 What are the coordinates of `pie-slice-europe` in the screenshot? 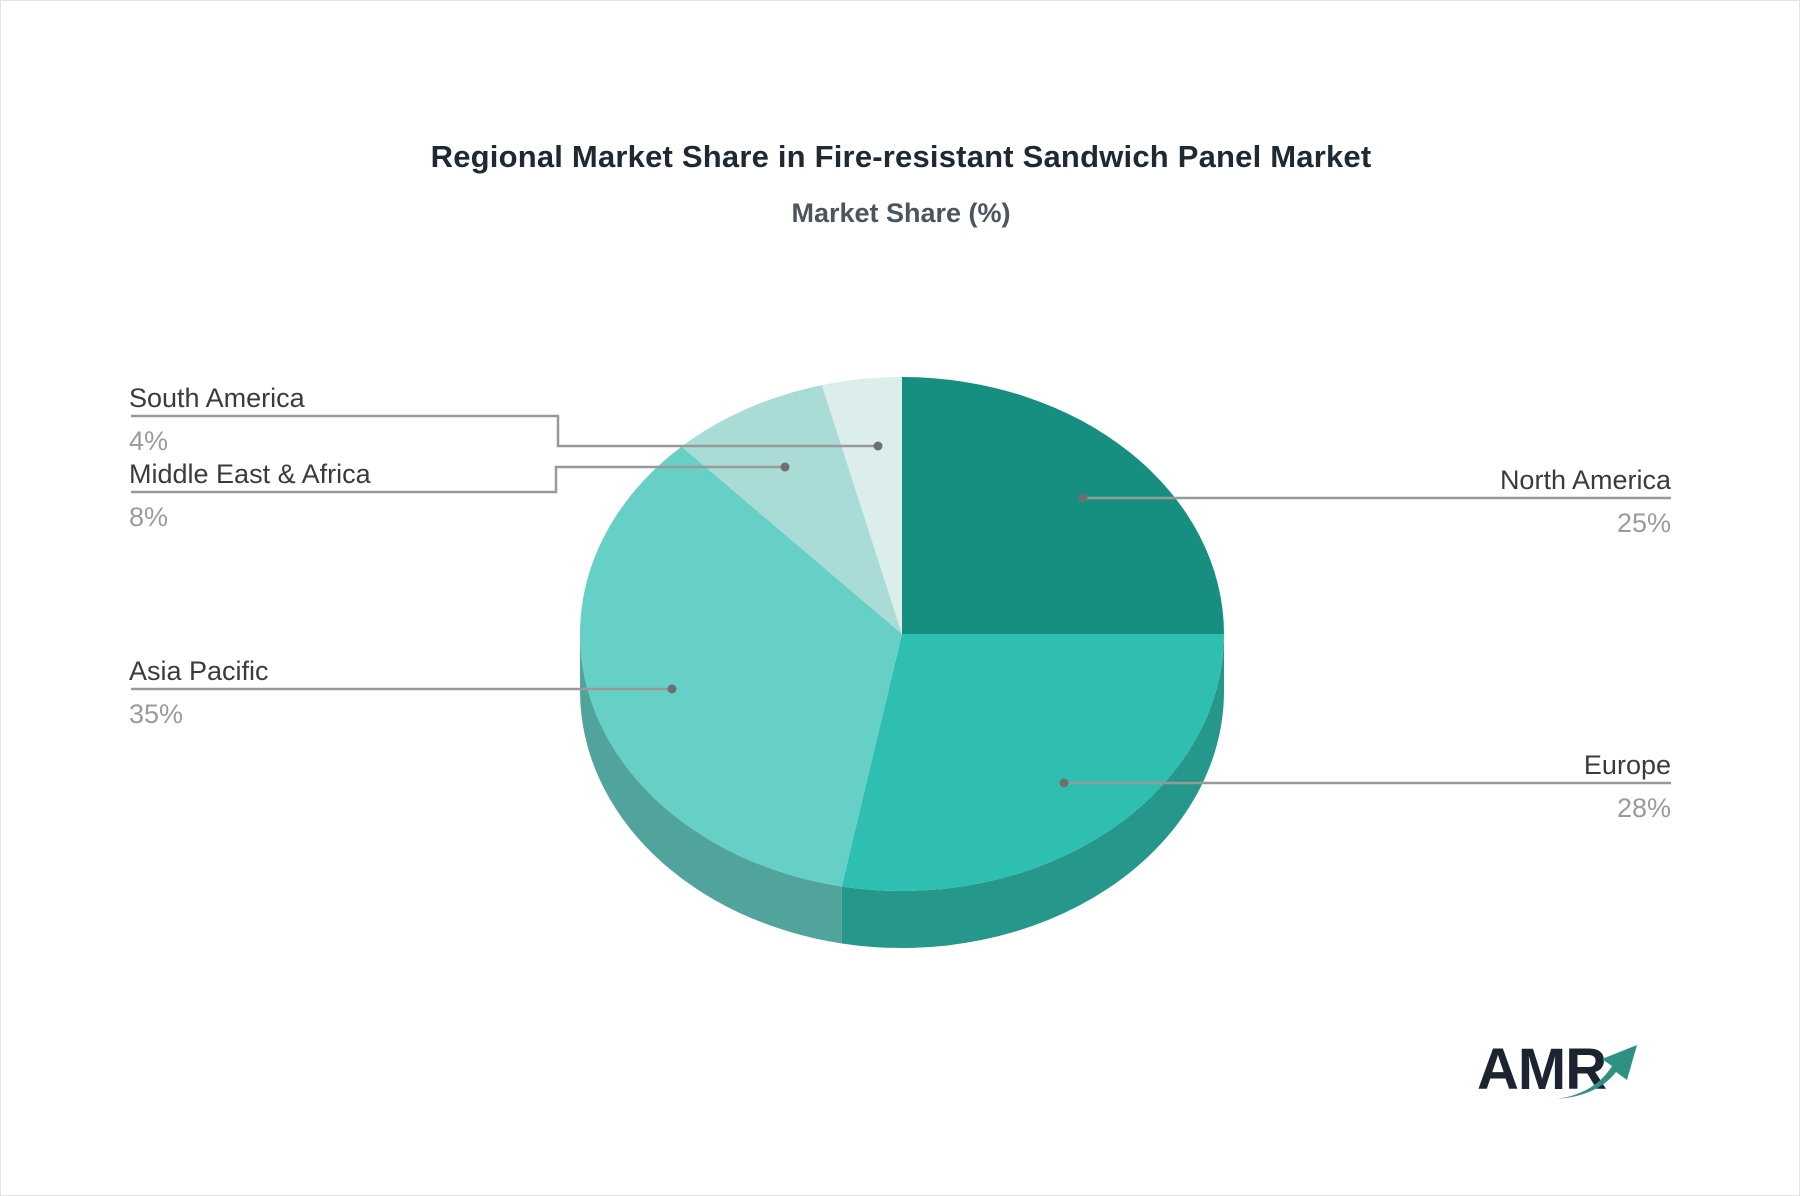 It's located at (1032, 763).